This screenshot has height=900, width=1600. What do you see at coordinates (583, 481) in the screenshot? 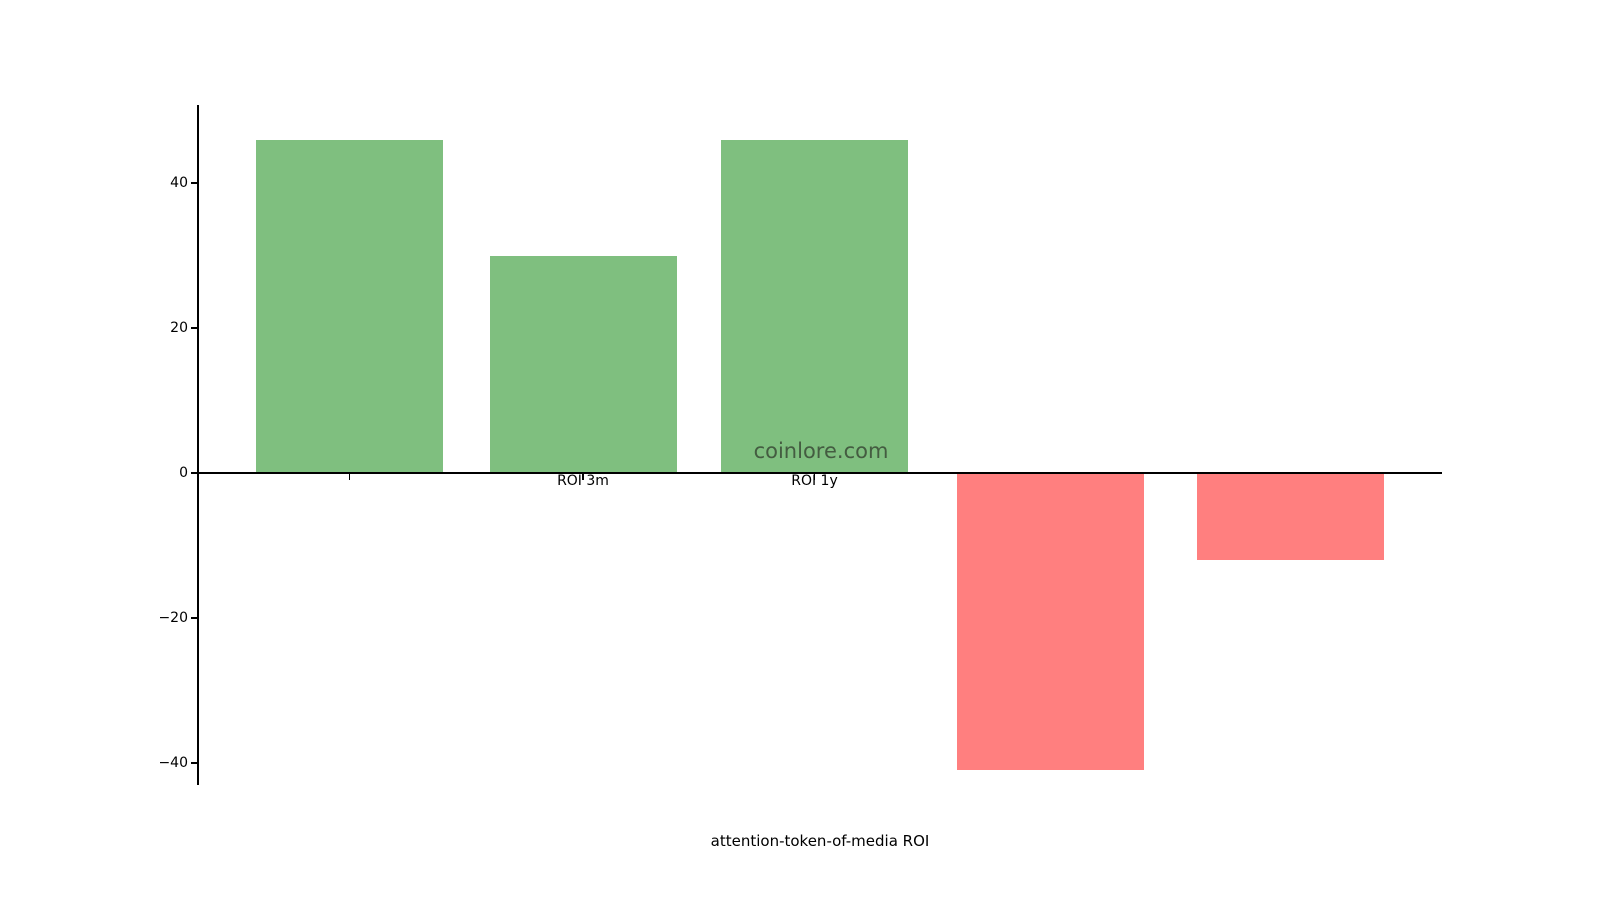
I see `x-tick-label: ROI 3m` at bounding box center [583, 481].